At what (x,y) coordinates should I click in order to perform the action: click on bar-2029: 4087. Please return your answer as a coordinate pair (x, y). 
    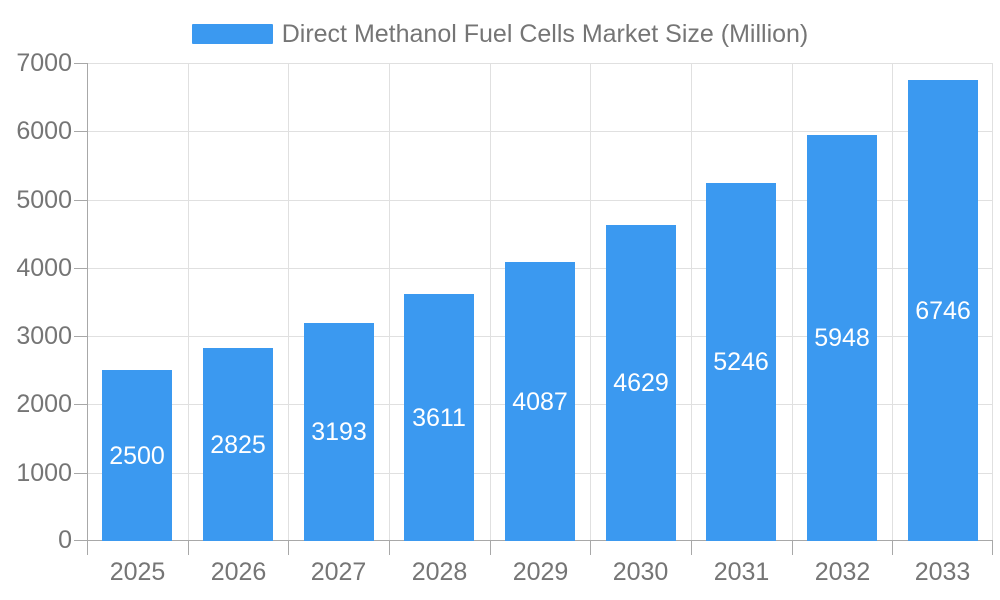
    Looking at the image, I should click on (540, 401).